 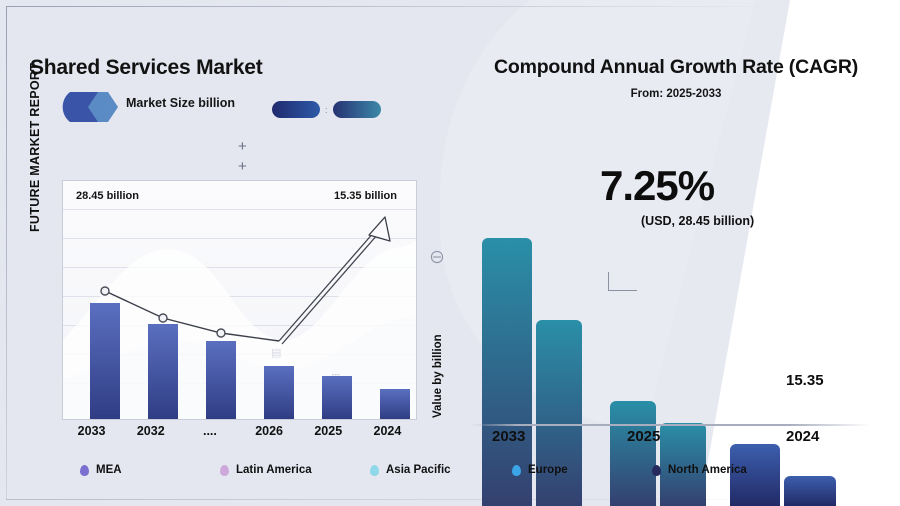 What do you see at coordinates (221, 380) in the screenshot?
I see `bar-ellipsis` at bounding box center [221, 380].